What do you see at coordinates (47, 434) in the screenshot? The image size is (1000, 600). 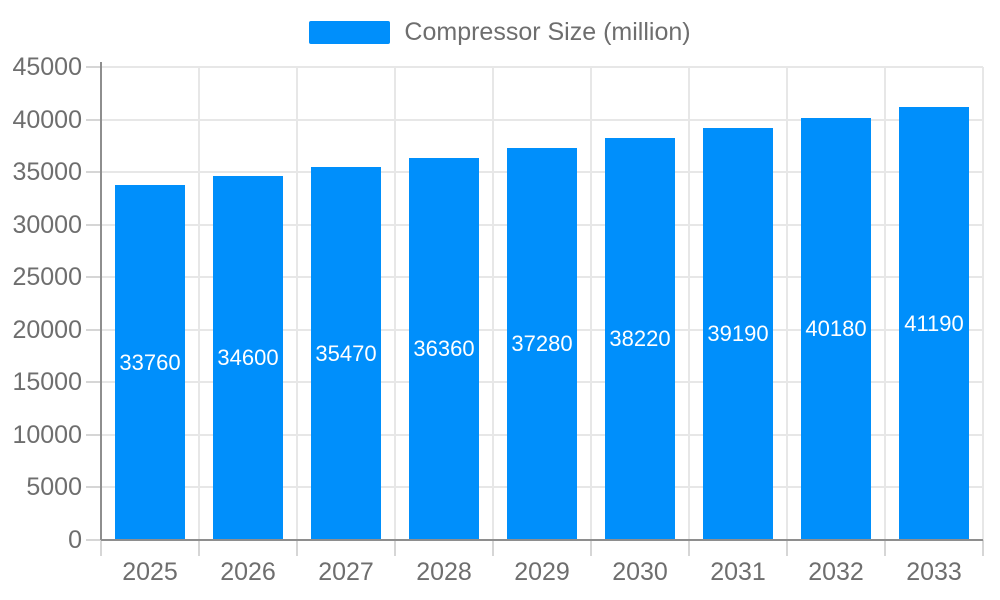 I see `y-axis-label: 10000` at bounding box center [47, 434].